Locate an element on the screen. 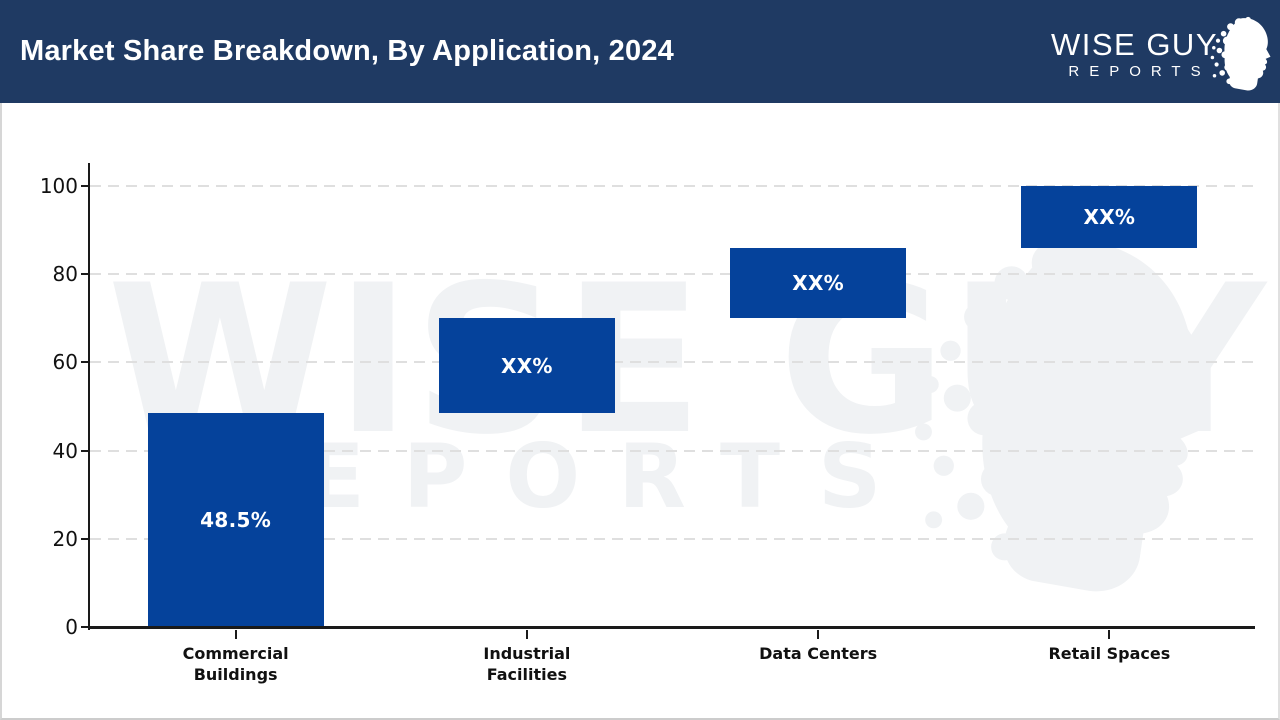 This screenshot has height=720, width=1280. logo-wordmark: WISE GUY REPORTS is located at coordinates (1134, 53).